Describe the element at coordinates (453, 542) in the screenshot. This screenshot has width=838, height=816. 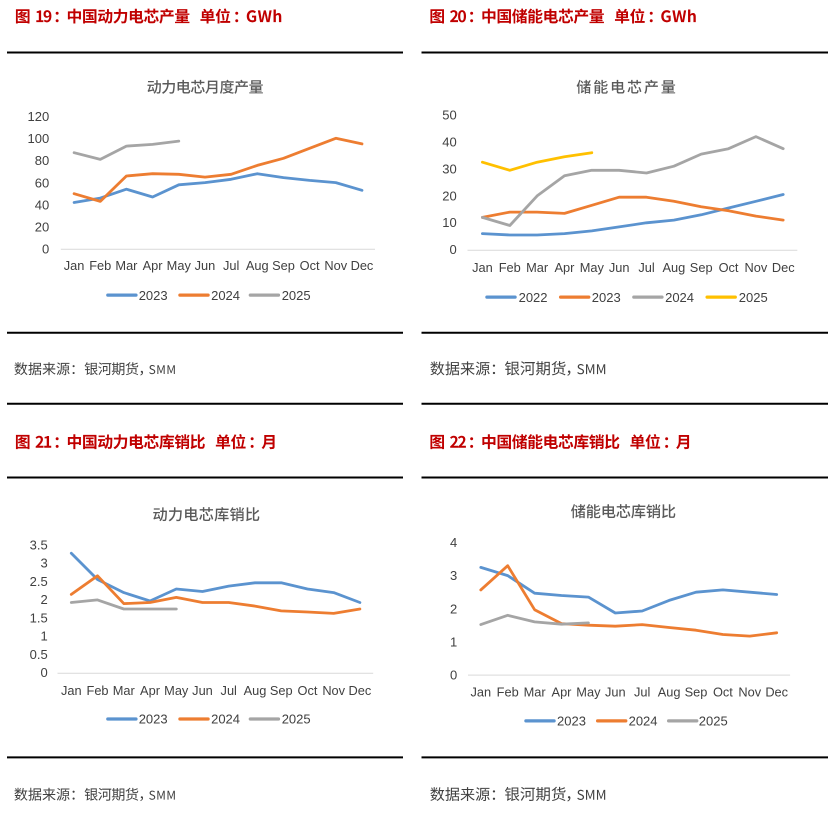
I see `svg-text: 4` at that location.